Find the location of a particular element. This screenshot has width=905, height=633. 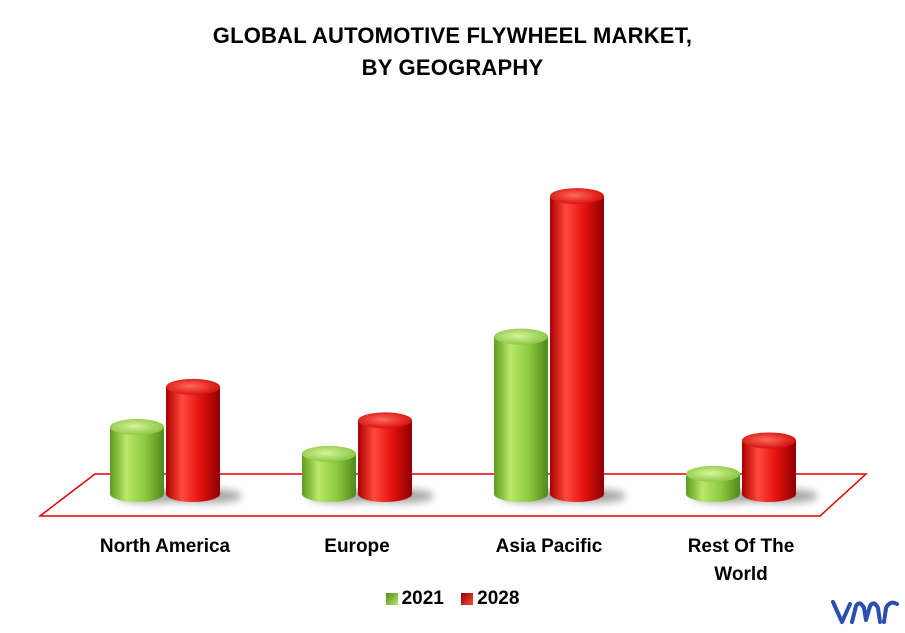

bar-2021-europe is located at coordinates (340, 474).